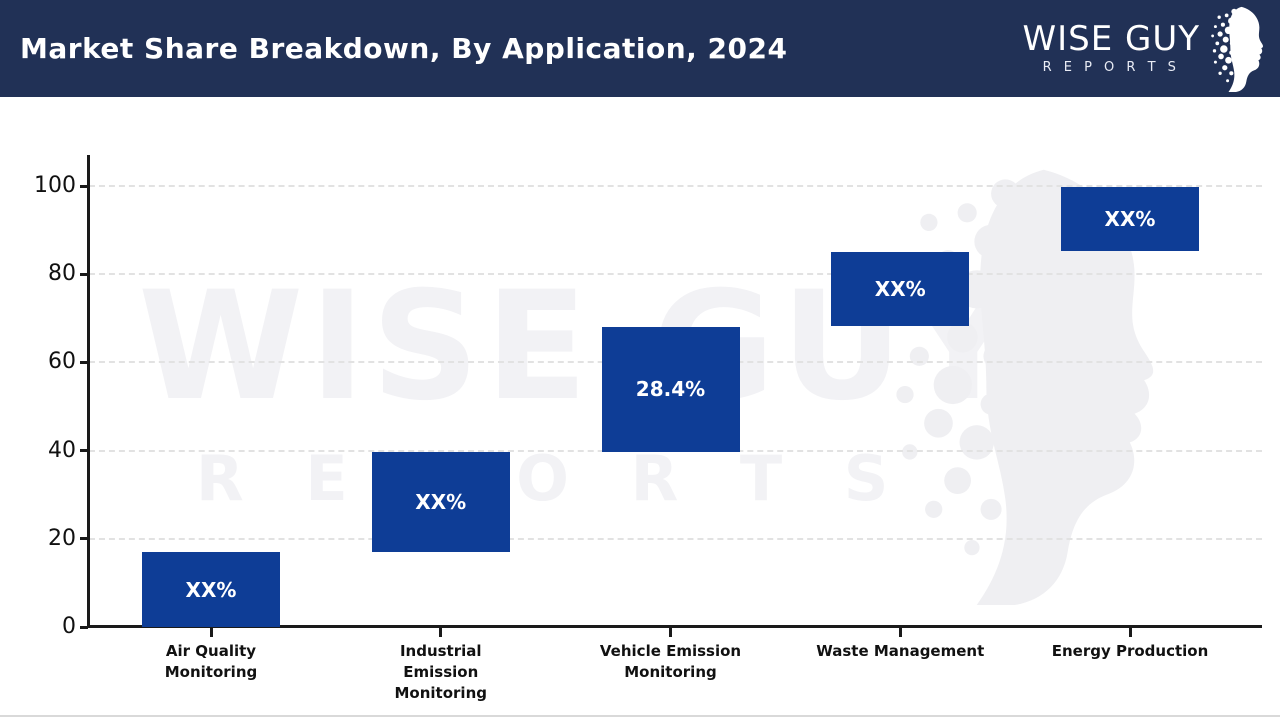  I want to click on y-tick-label: 20, so click(62, 538).